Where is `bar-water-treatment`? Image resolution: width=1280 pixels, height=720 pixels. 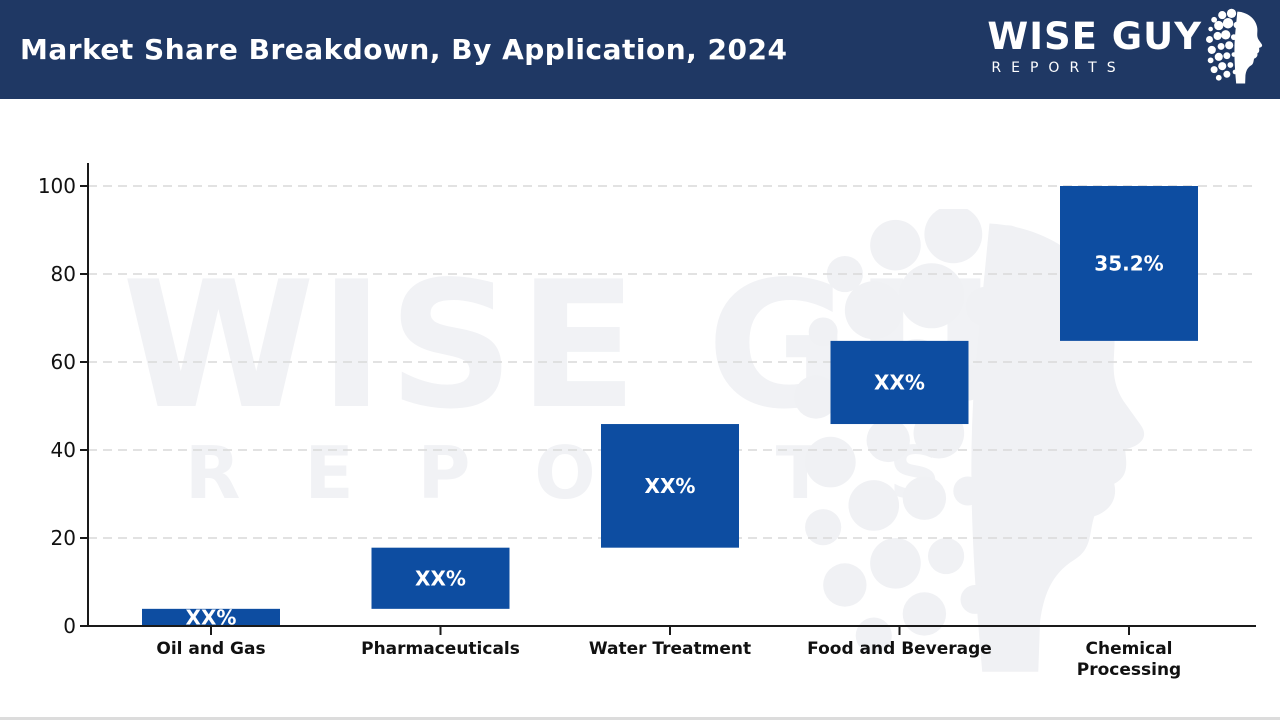 bar-water-treatment is located at coordinates (670, 486).